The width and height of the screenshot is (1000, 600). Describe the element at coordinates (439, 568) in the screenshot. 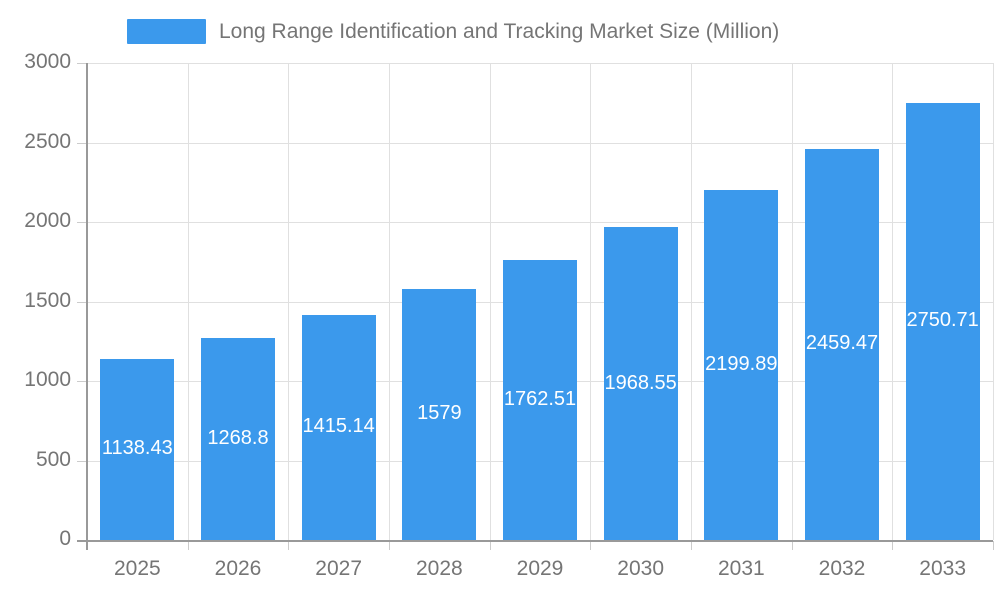

I see `x-axis-label-2028: 2028` at that location.